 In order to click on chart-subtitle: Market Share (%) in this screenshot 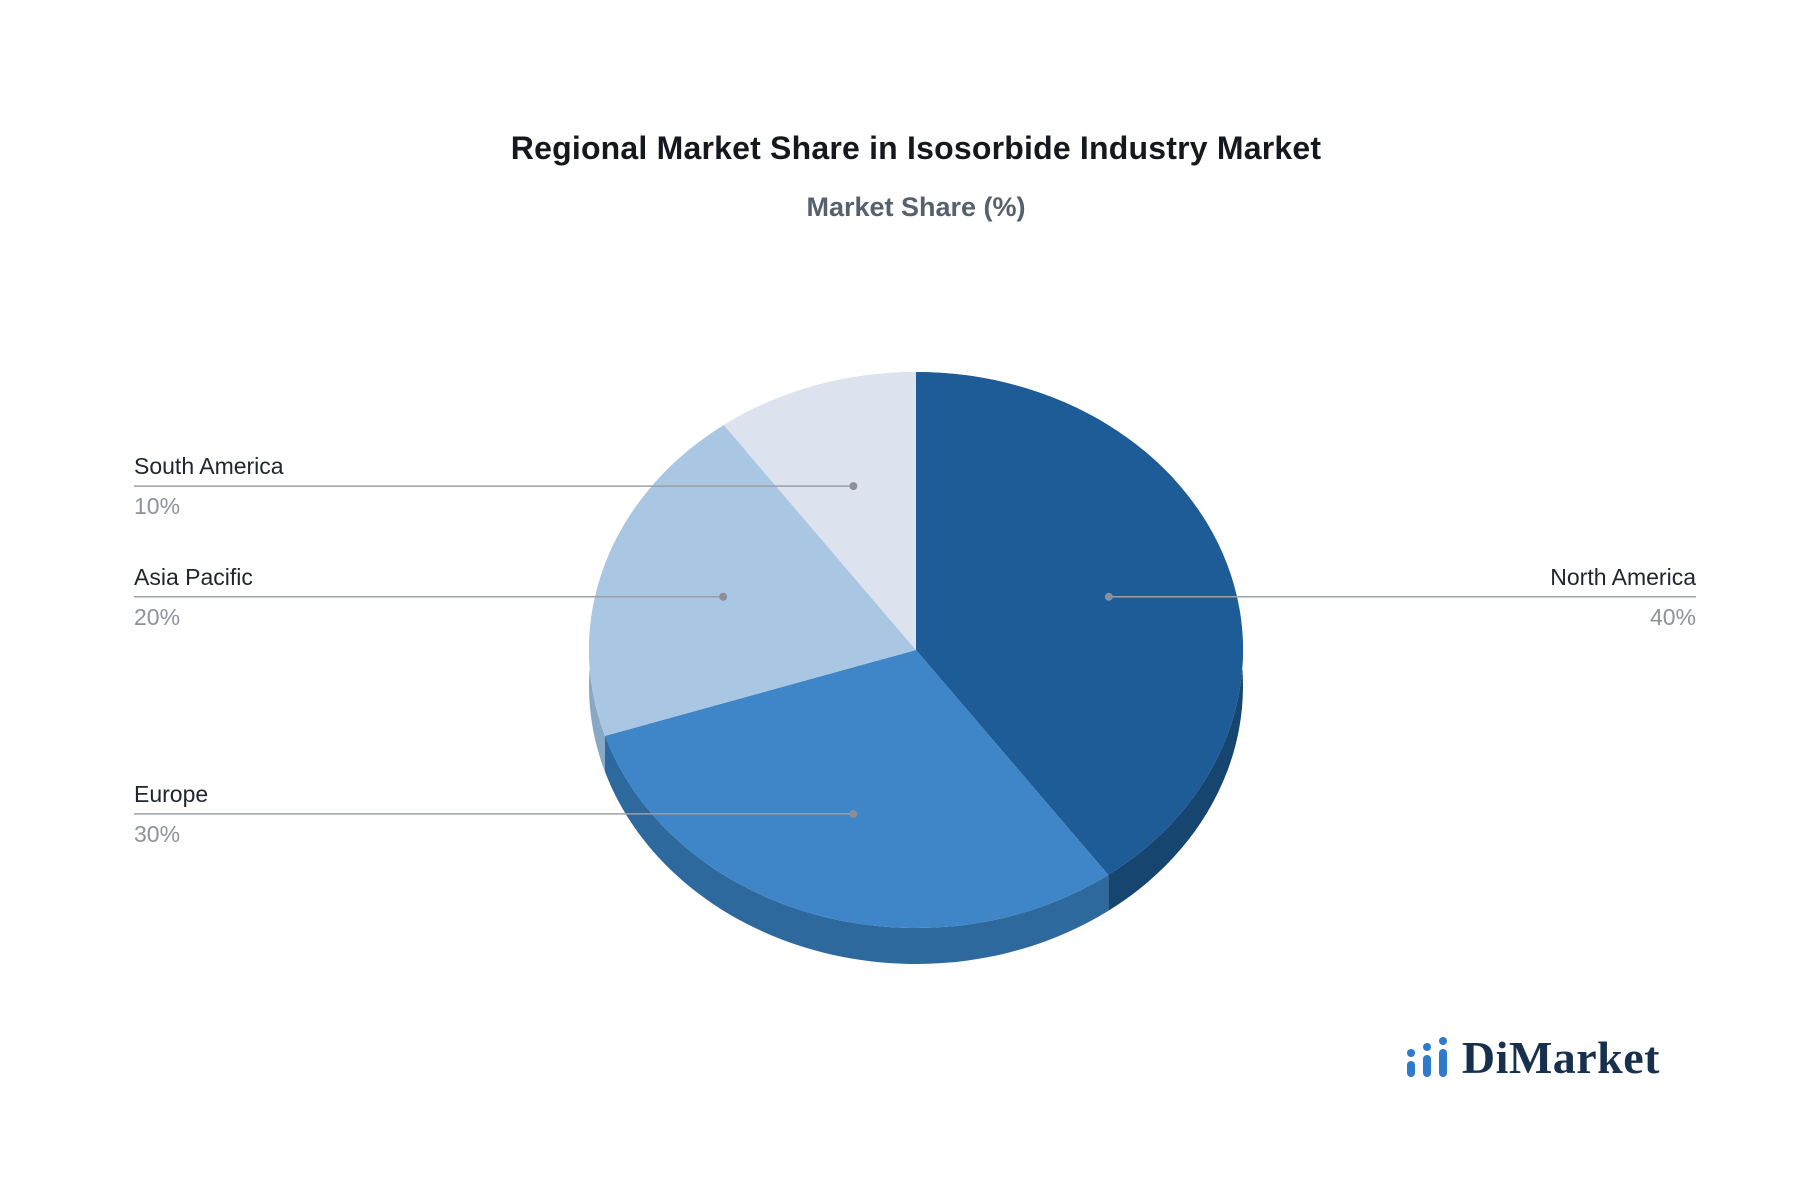, I will do `click(916, 207)`.